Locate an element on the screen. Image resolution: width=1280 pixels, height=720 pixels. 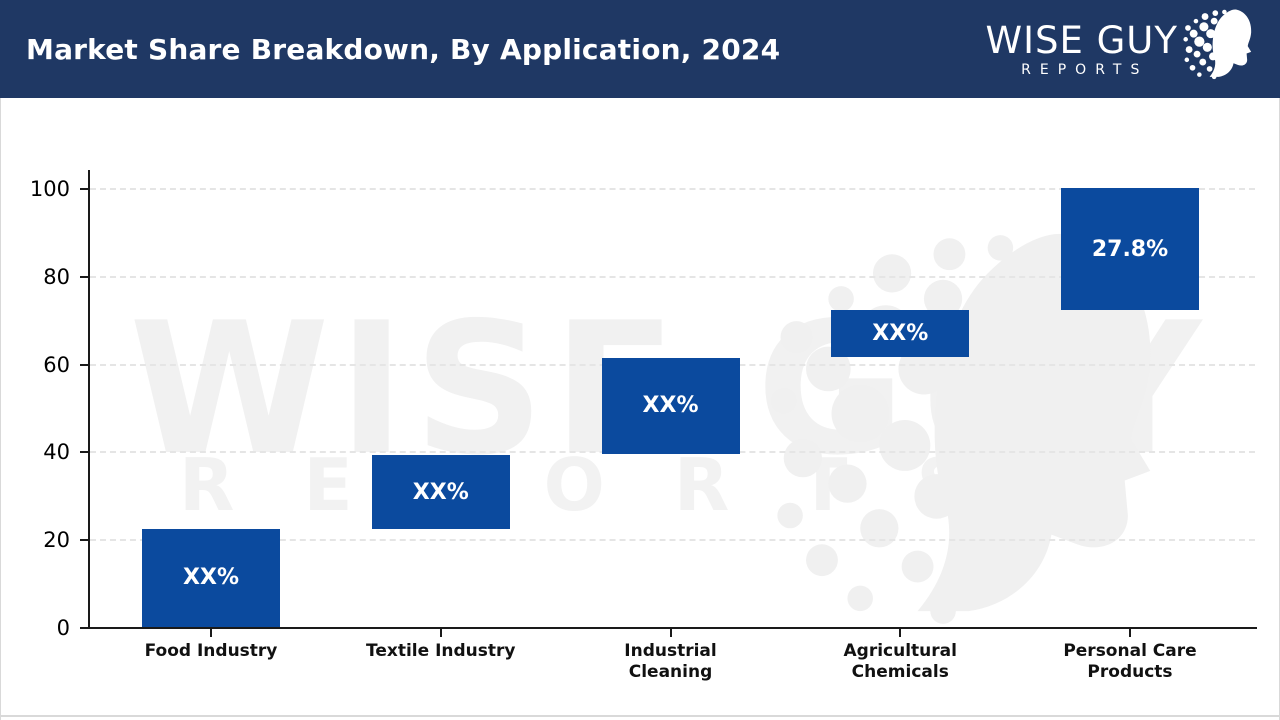
bar-textile-industry: XX% is located at coordinates (440, 492).